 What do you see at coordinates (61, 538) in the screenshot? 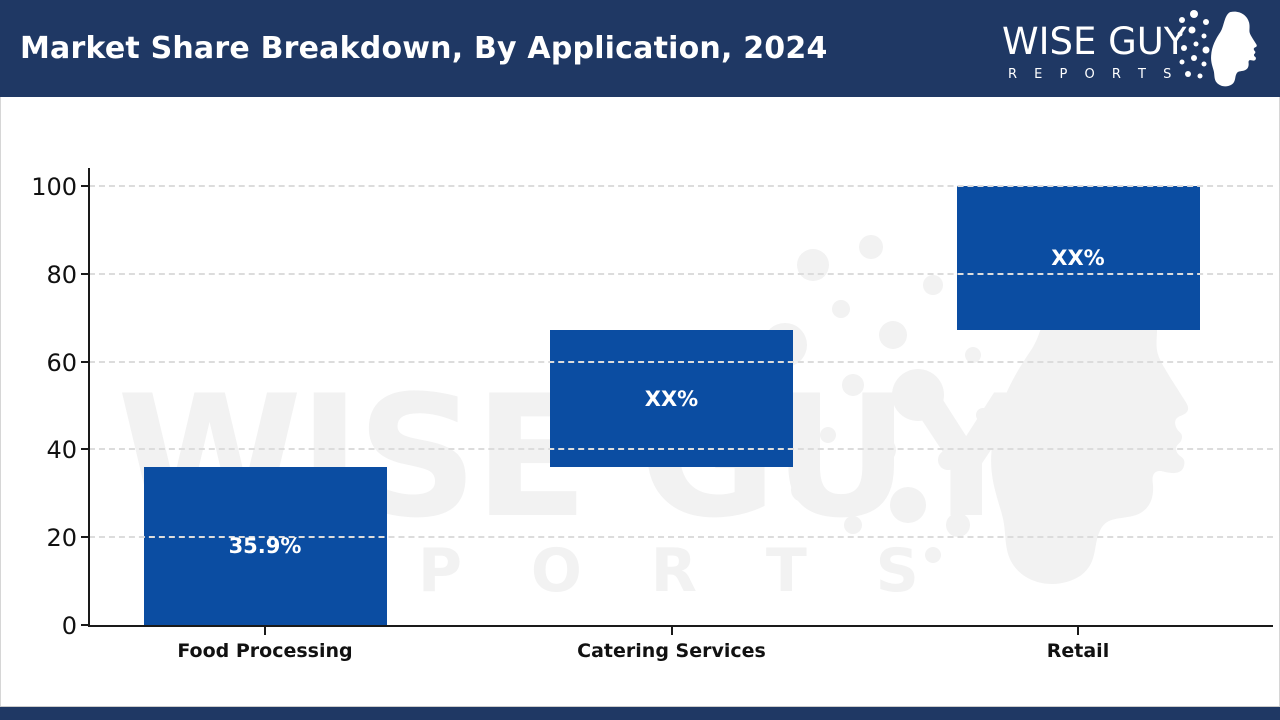
I see `y-tick-label-20: 20` at bounding box center [61, 538].